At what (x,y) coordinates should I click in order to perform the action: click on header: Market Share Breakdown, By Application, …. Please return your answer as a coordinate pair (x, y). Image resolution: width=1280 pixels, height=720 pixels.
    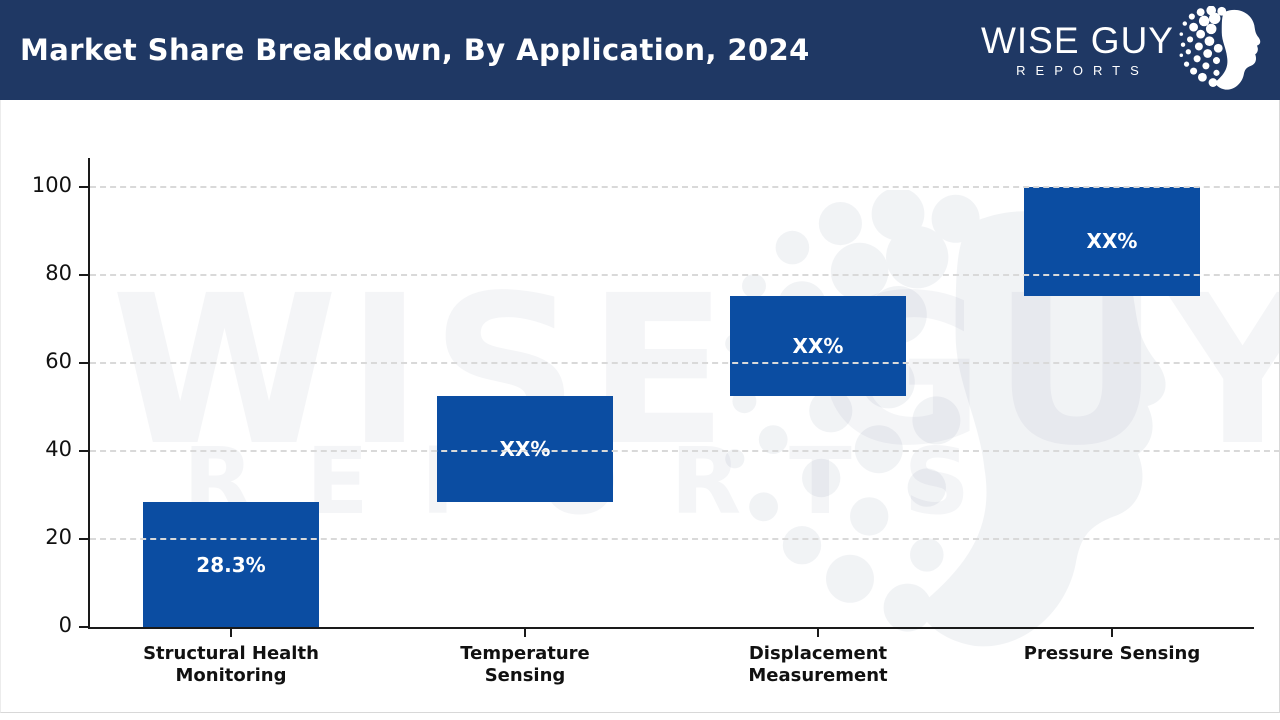
    Looking at the image, I should click on (640, 50).